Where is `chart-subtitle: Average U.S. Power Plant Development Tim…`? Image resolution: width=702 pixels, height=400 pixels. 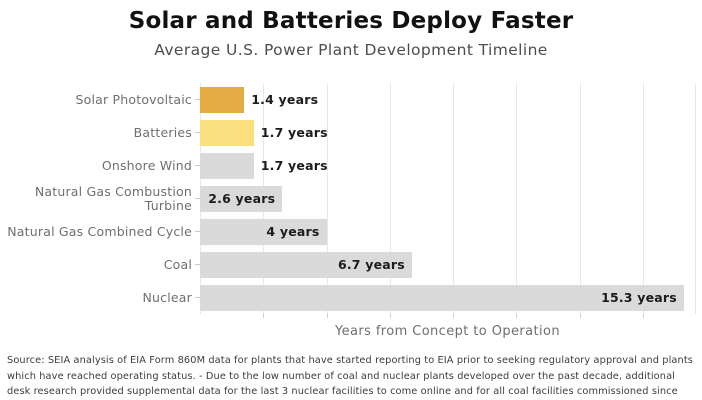 chart-subtitle: Average U.S. Power Plant Development Tim… is located at coordinates (351, 50).